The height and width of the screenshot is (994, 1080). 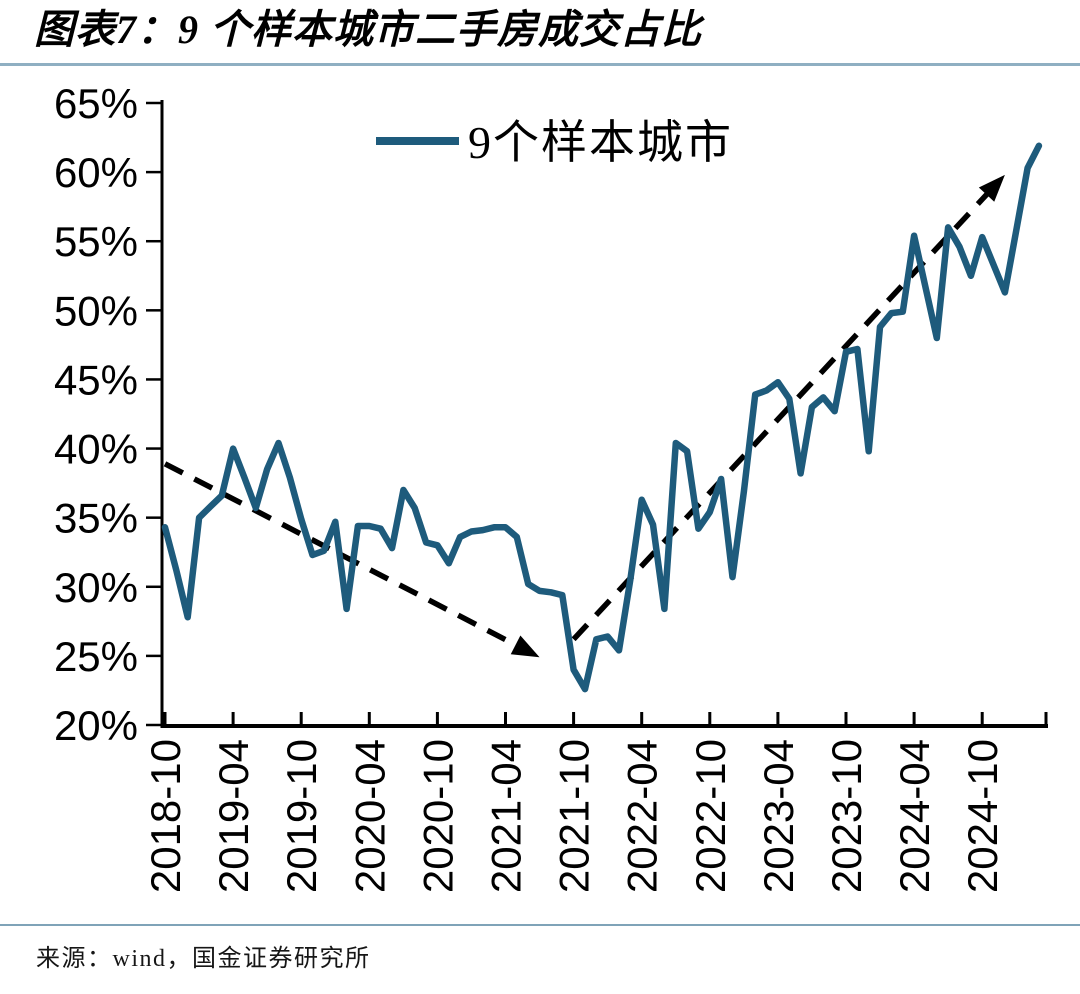 I want to click on y-tick-label: 20%, so click(x=96, y=725).